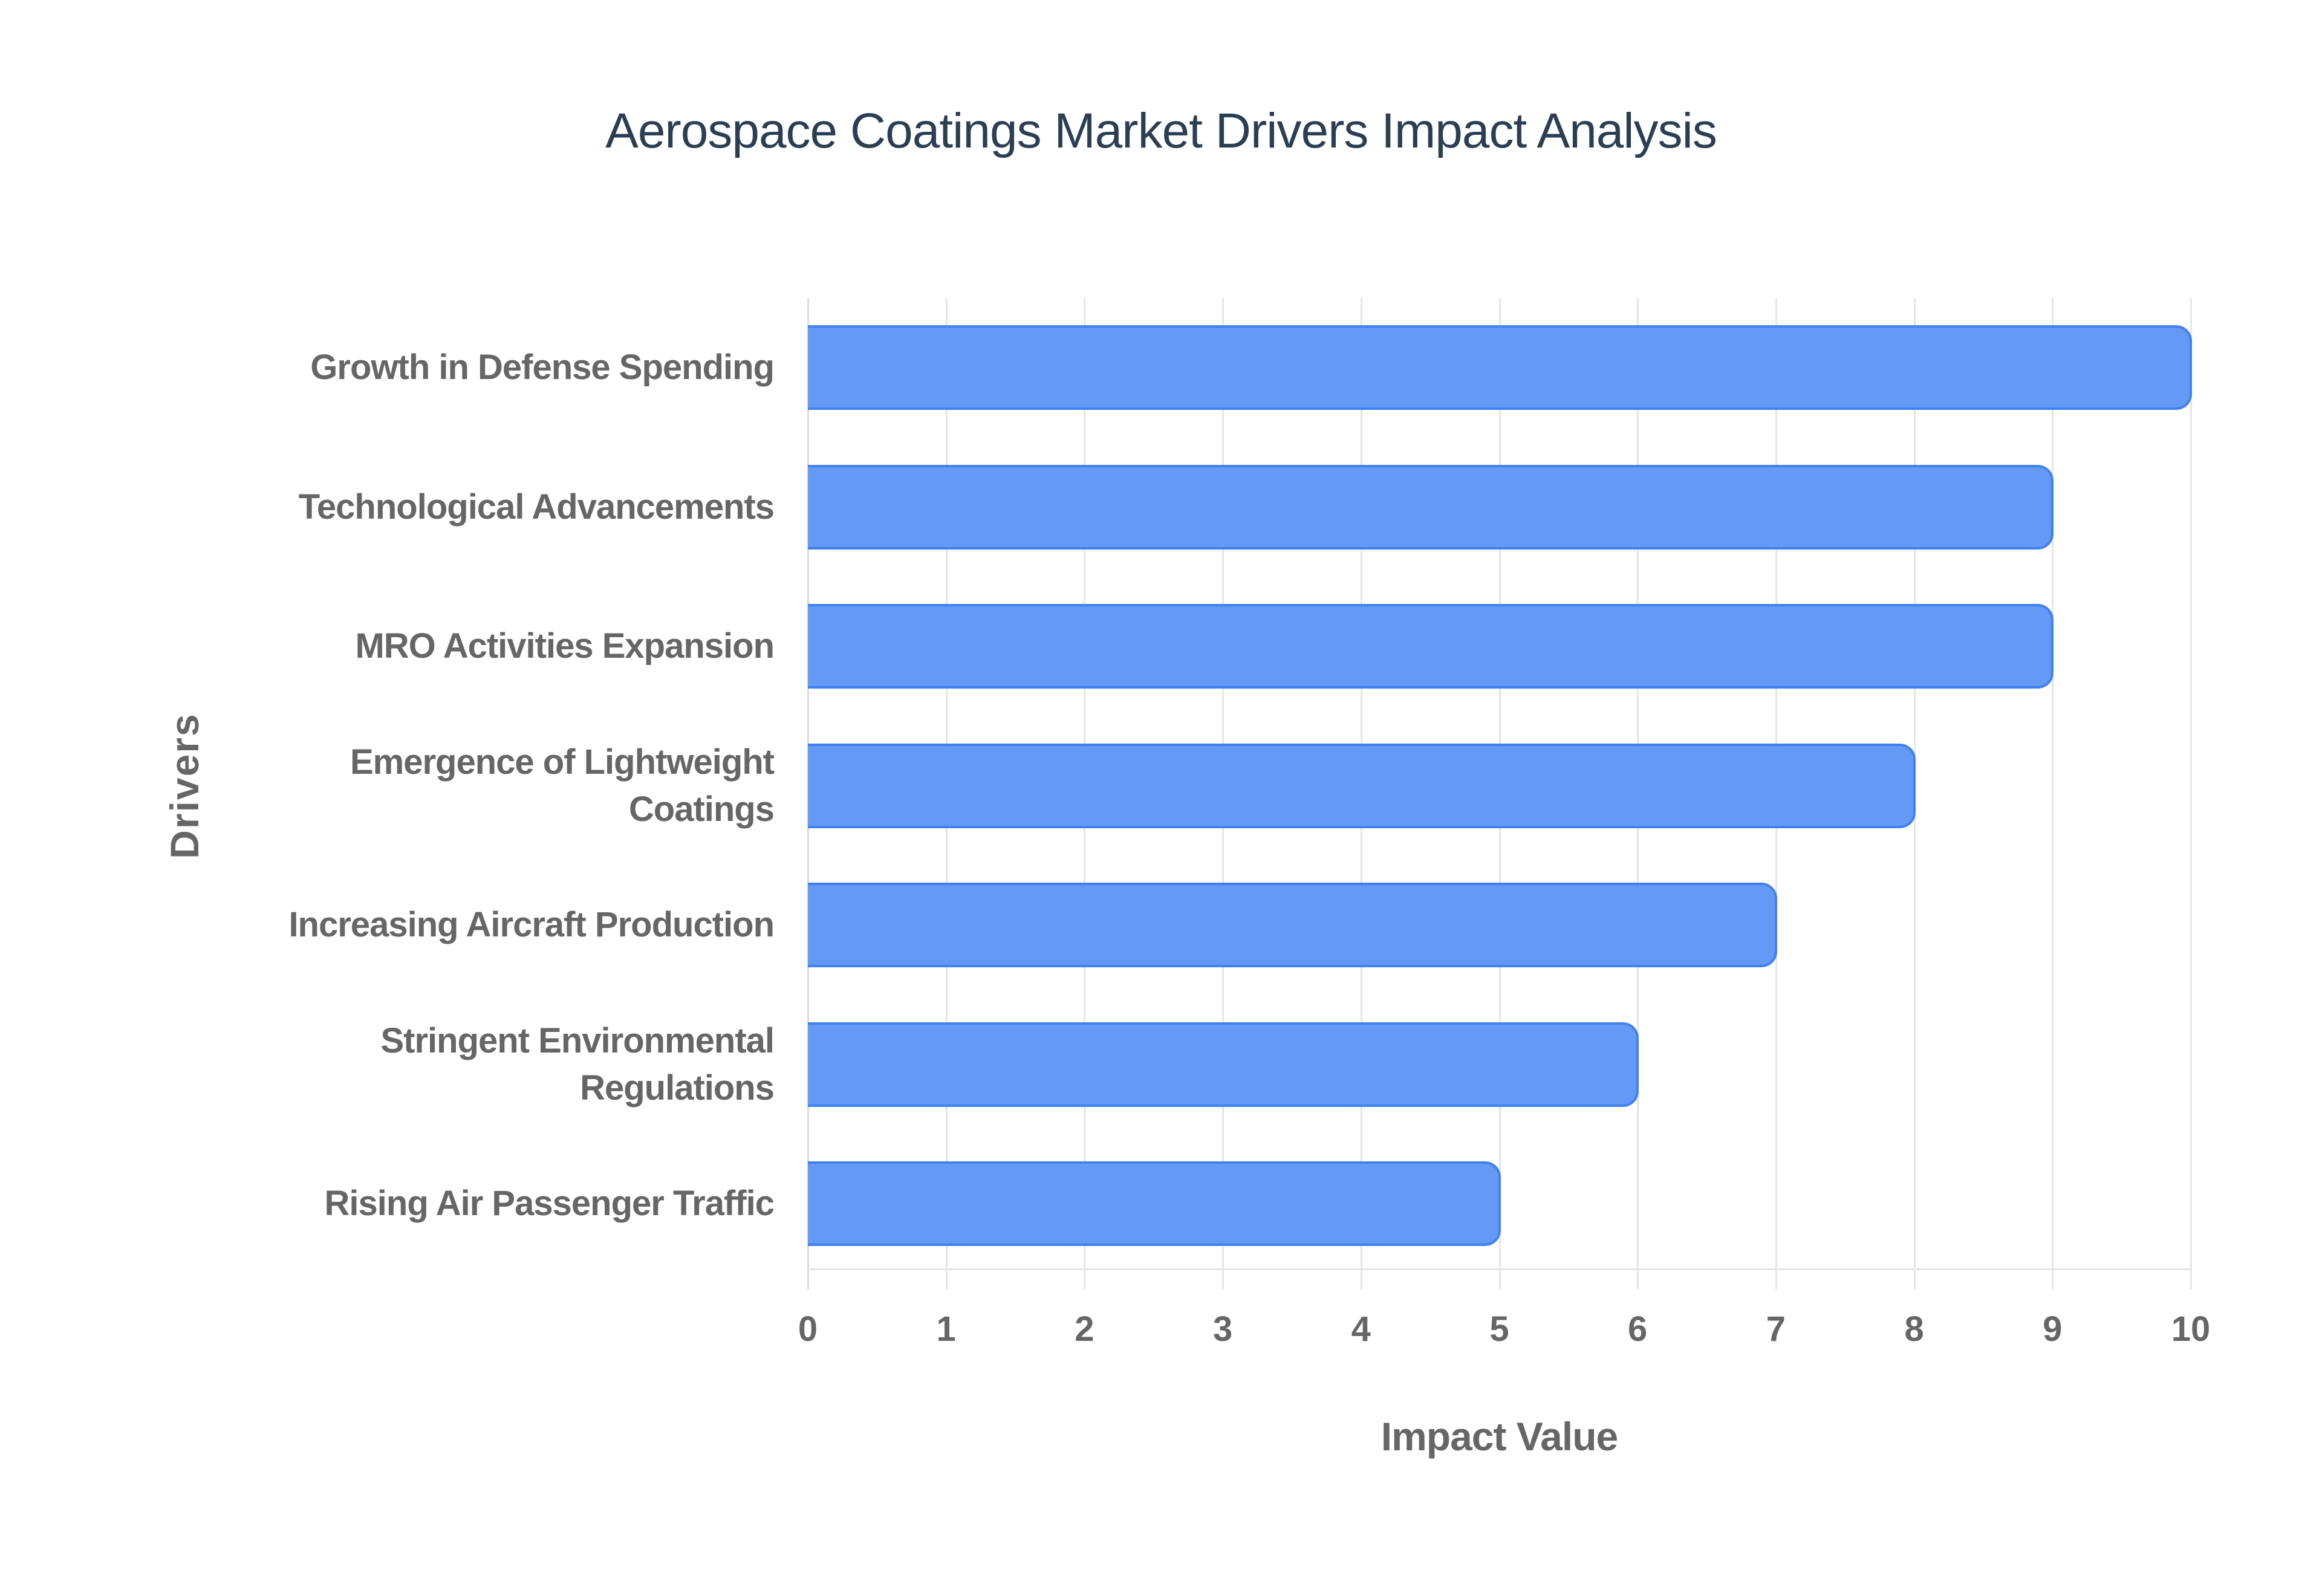 The height and width of the screenshot is (1596, 2322). I want to click on x-tick-label: 4, so click(1361, 1329).